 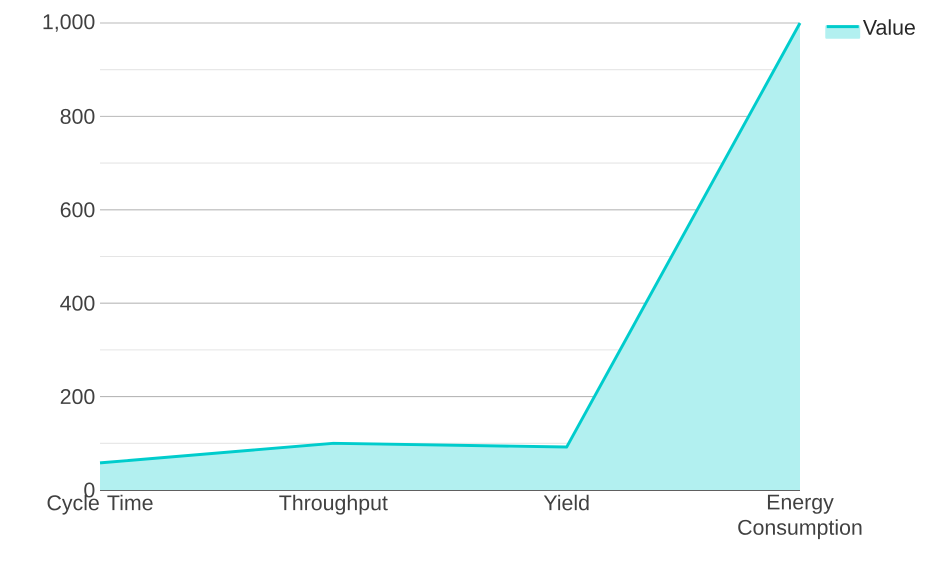 What do you see at coordinates (566, 502) in the screenshot?
I see `x-tick-label: Yield` at bounding box center [566, 502].